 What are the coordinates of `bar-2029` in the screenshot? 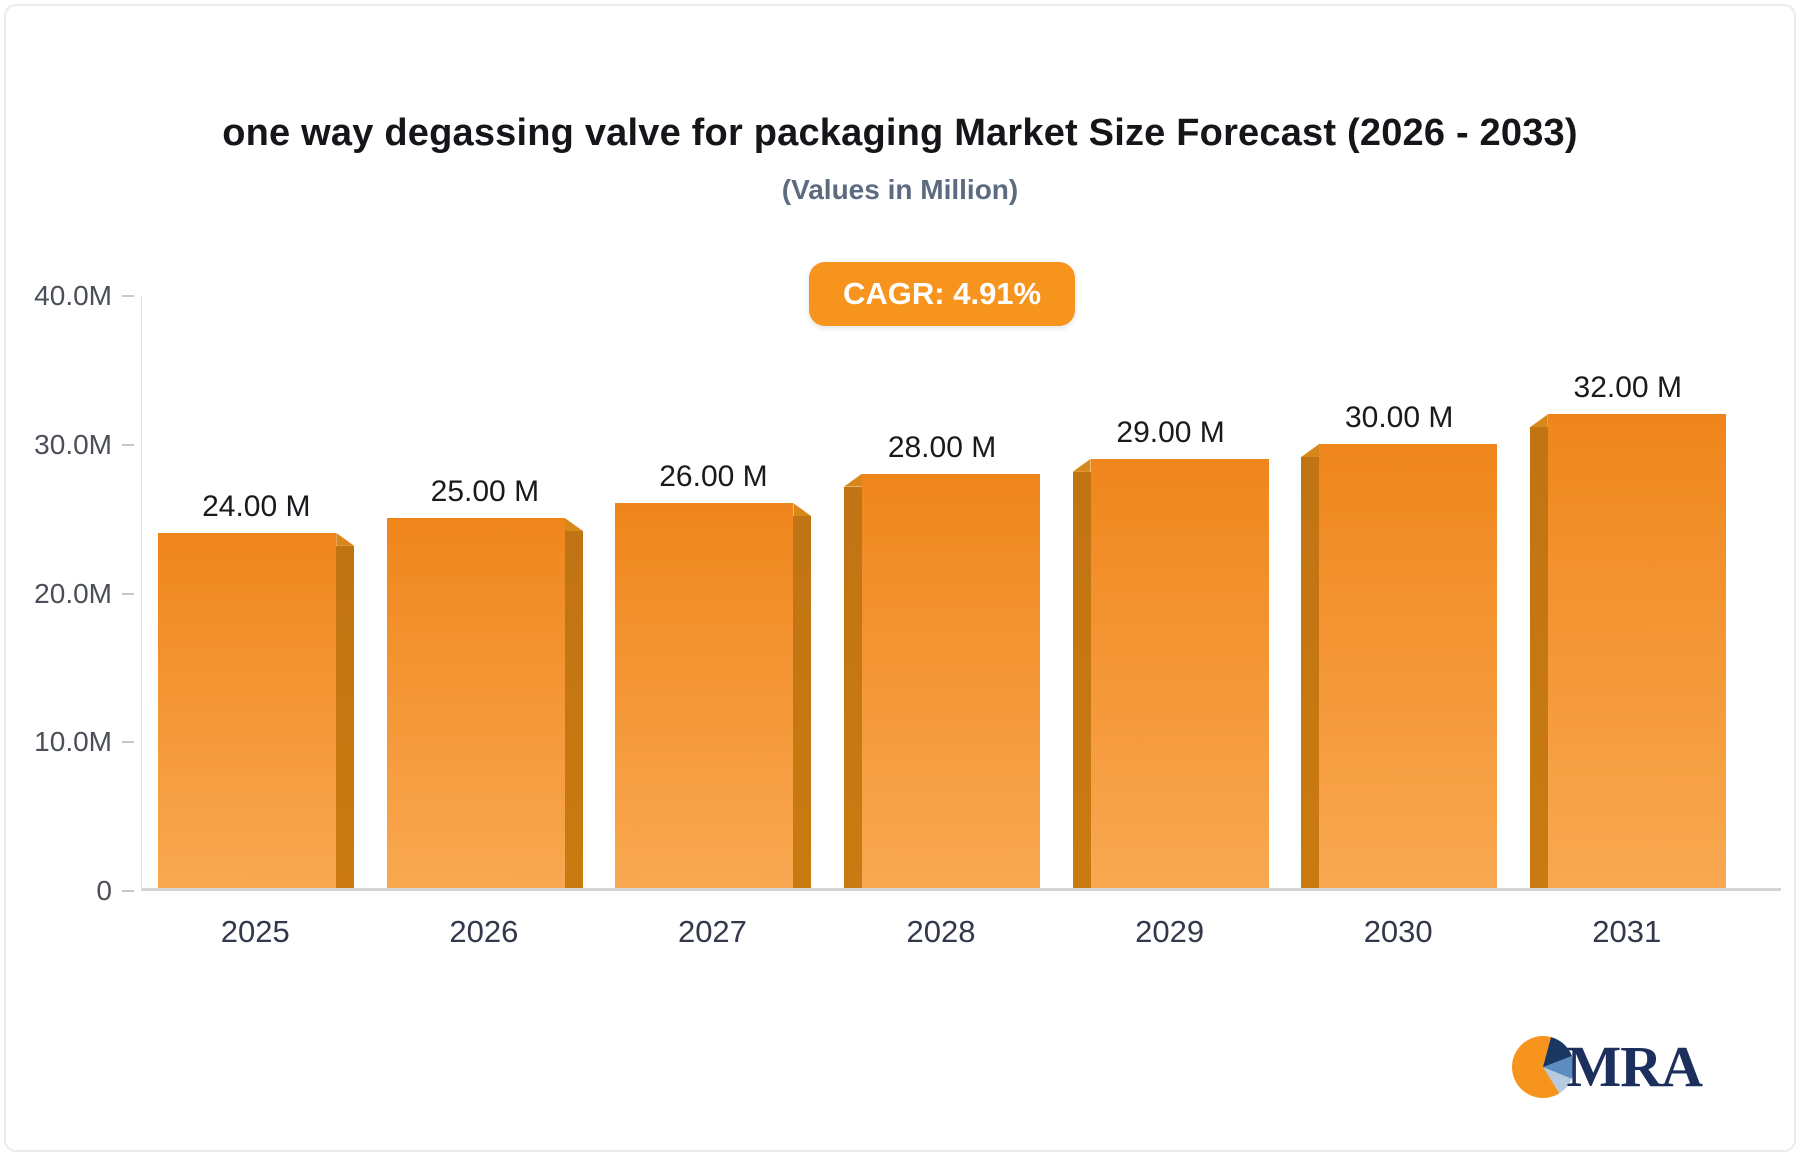 It's located at (1170, 673).